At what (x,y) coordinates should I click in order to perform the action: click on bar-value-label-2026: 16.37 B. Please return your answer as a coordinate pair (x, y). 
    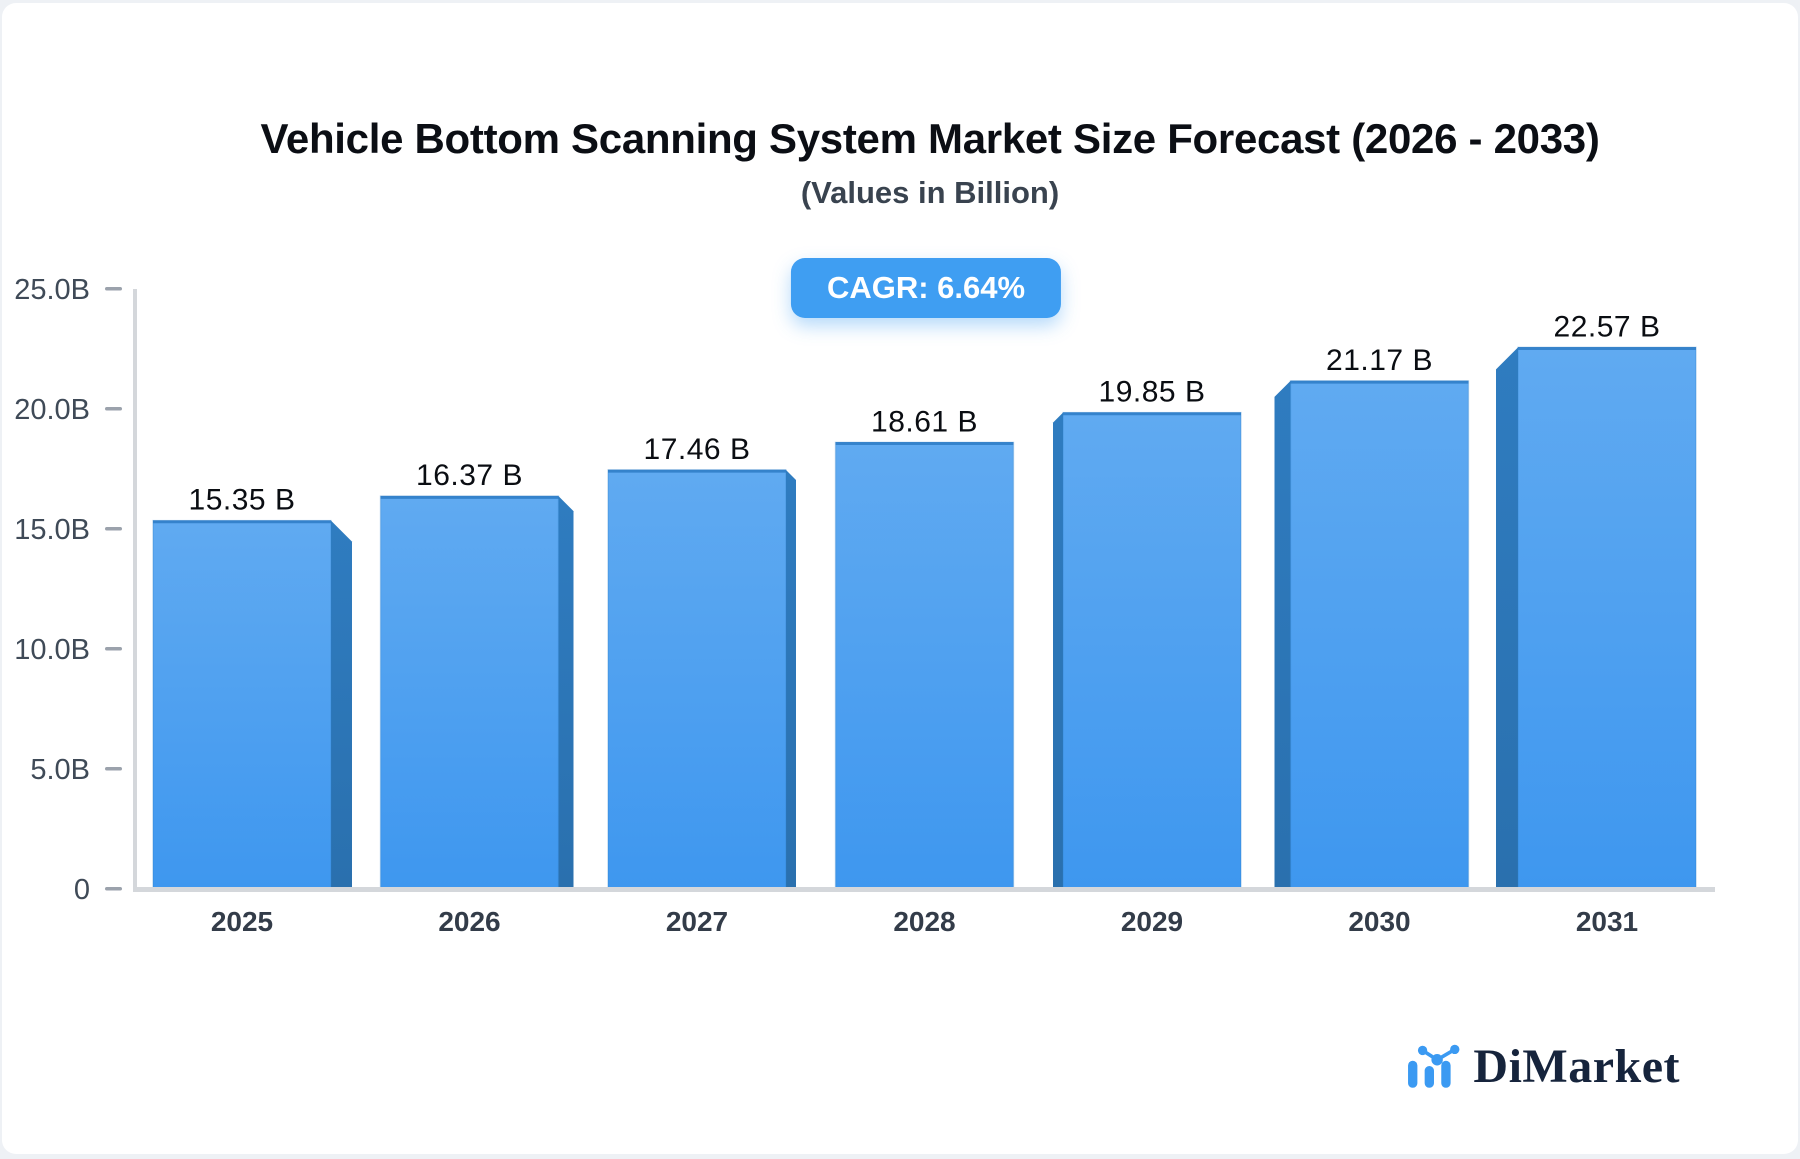
    Looking at the image, I should click on (469, 475).